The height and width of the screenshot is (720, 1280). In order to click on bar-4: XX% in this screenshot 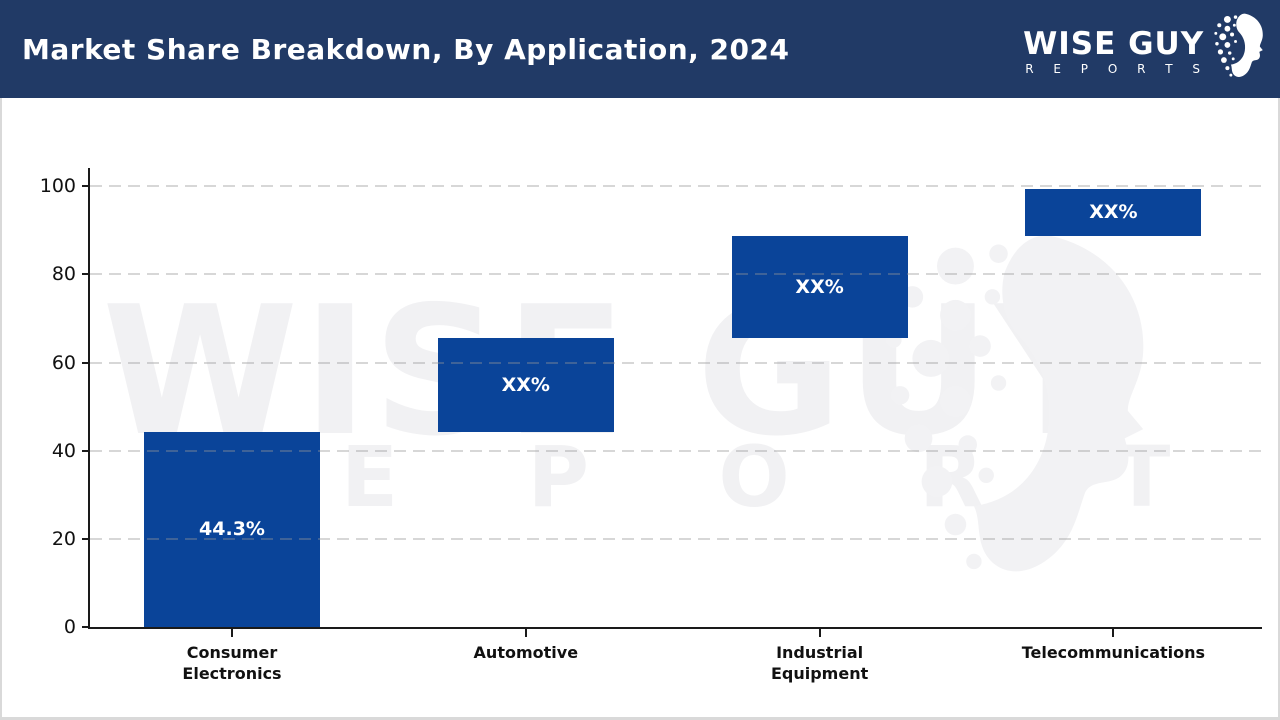, I will do `click(1113, 212)`.